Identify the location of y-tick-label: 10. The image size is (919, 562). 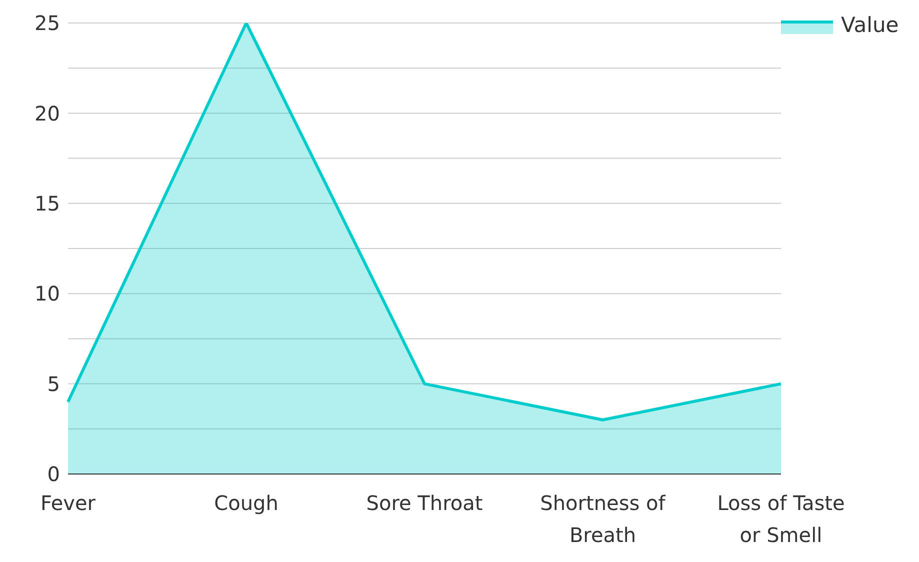
(47, 294).